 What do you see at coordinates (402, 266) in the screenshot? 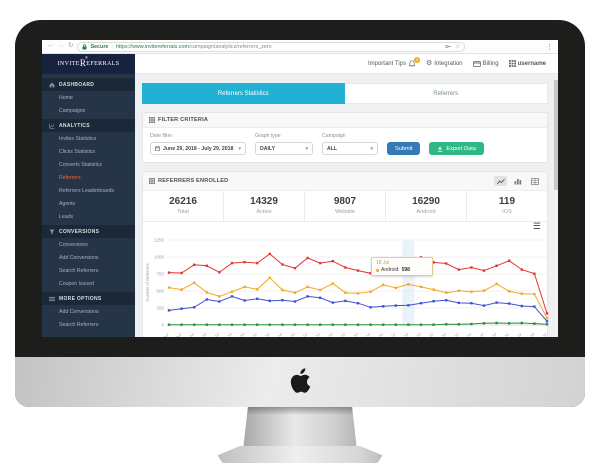
I see `chart-tooltip: 18 Jul Android 598` at bounding box center [402, 266].